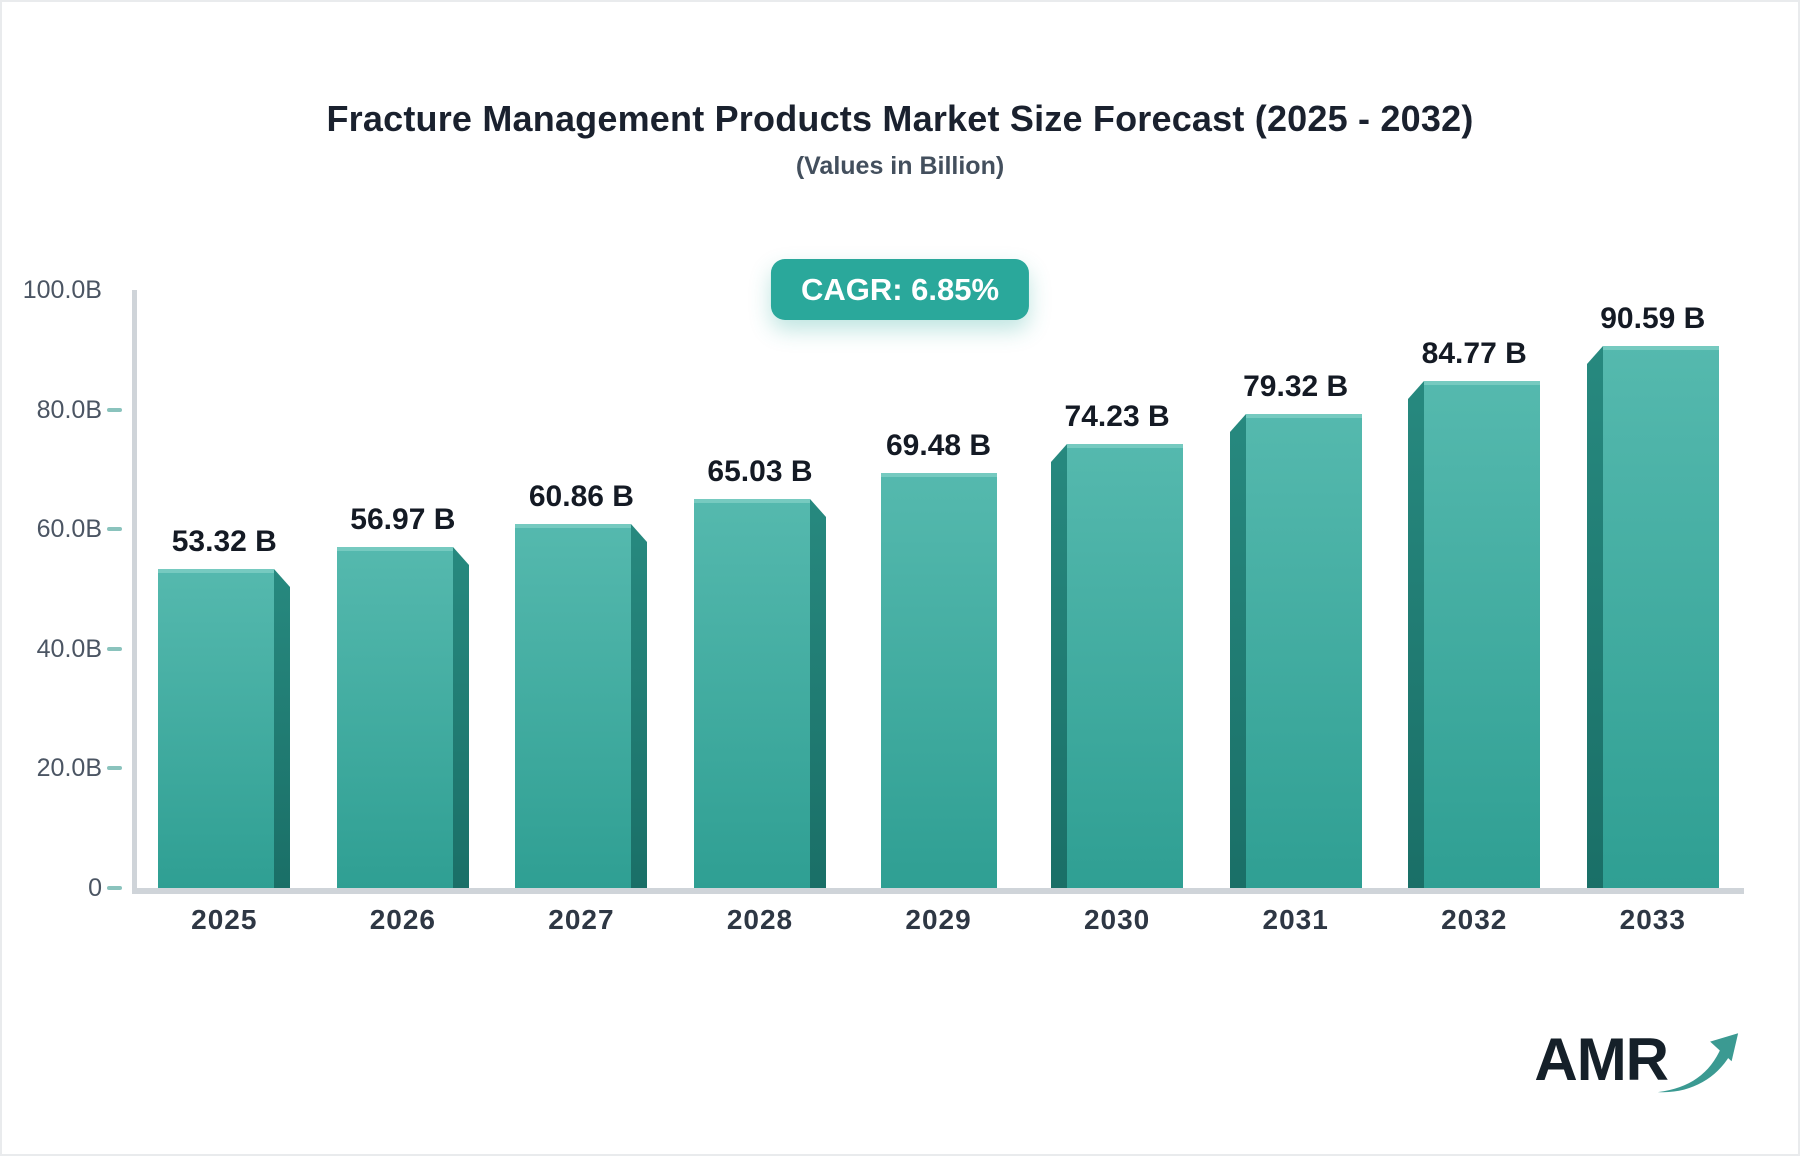 The width and height of the screenshot is (1800, 1156). I want to click on amr-logo: AMR, so click(1637, 1066).